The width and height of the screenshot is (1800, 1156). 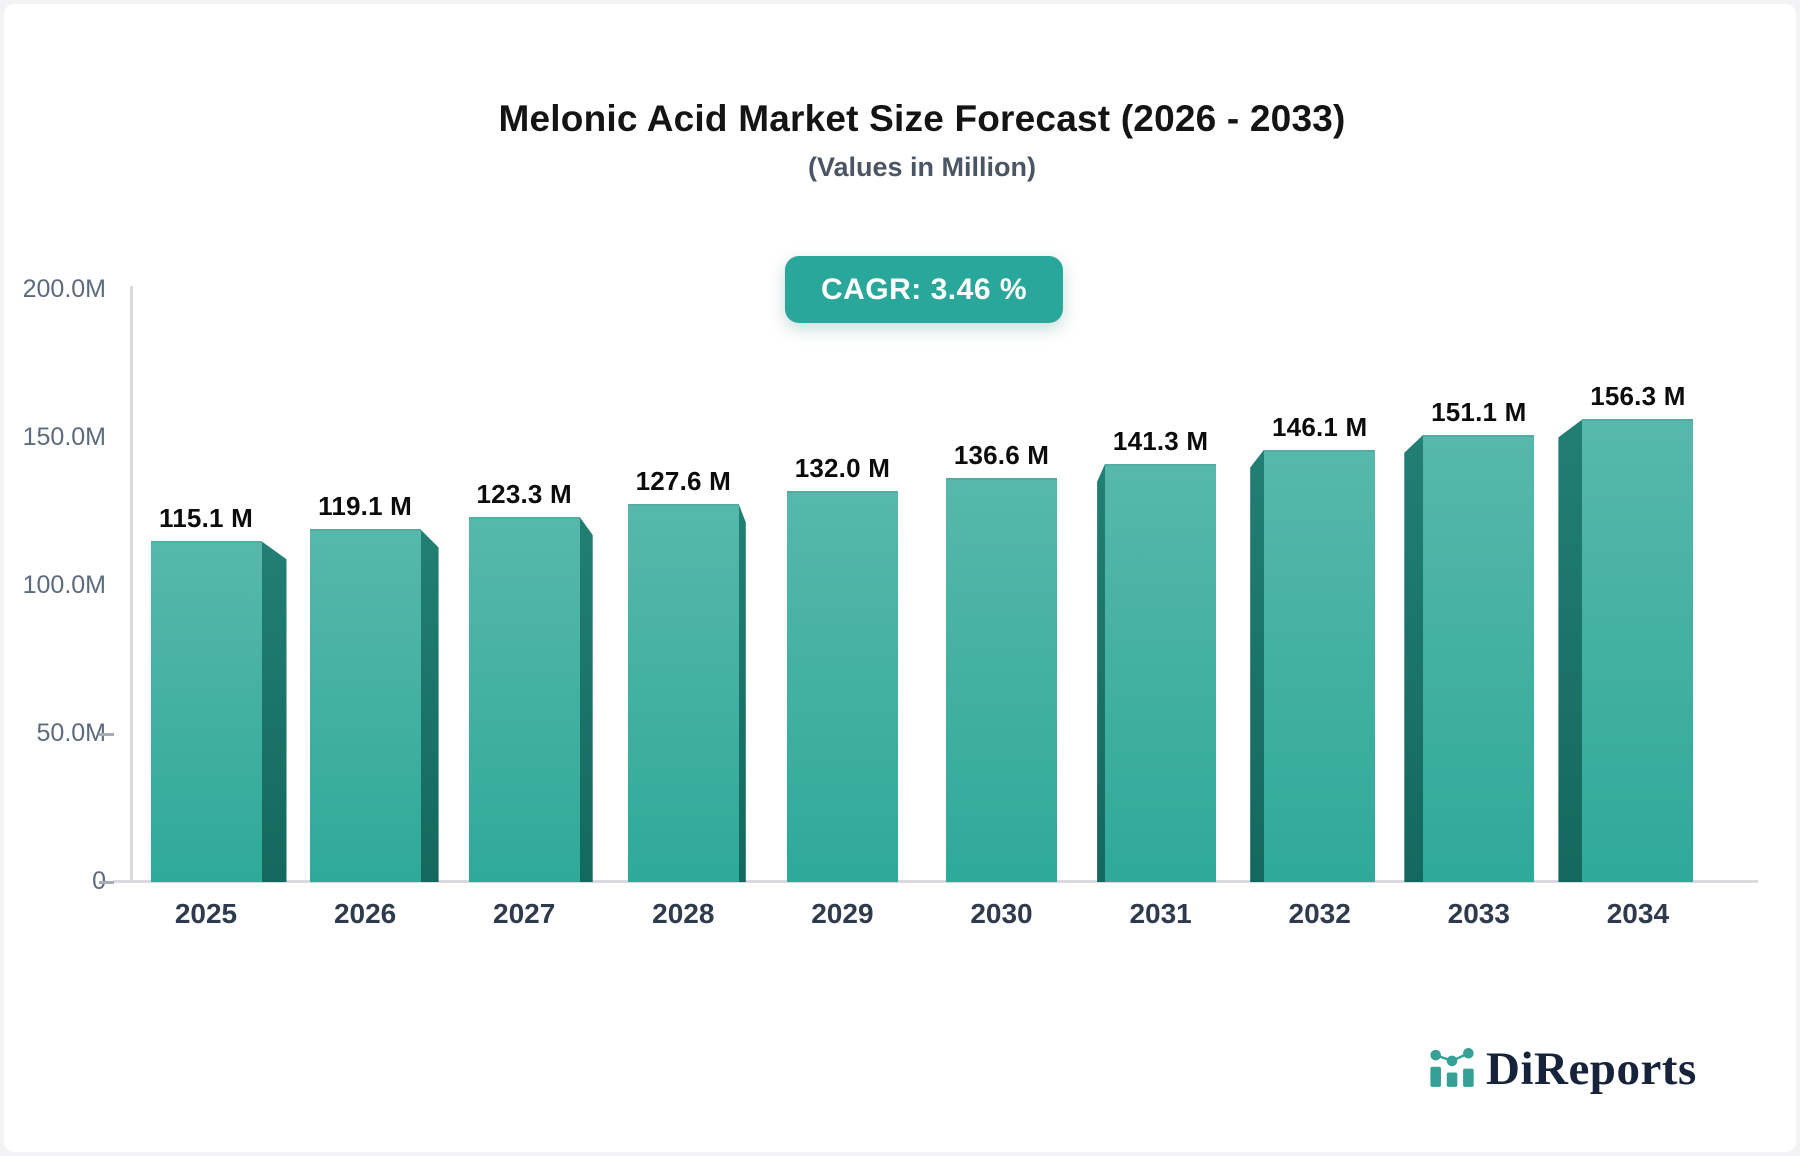 I want to click on y-axis-label-200: 200.0M, so click(x=64, y=289).